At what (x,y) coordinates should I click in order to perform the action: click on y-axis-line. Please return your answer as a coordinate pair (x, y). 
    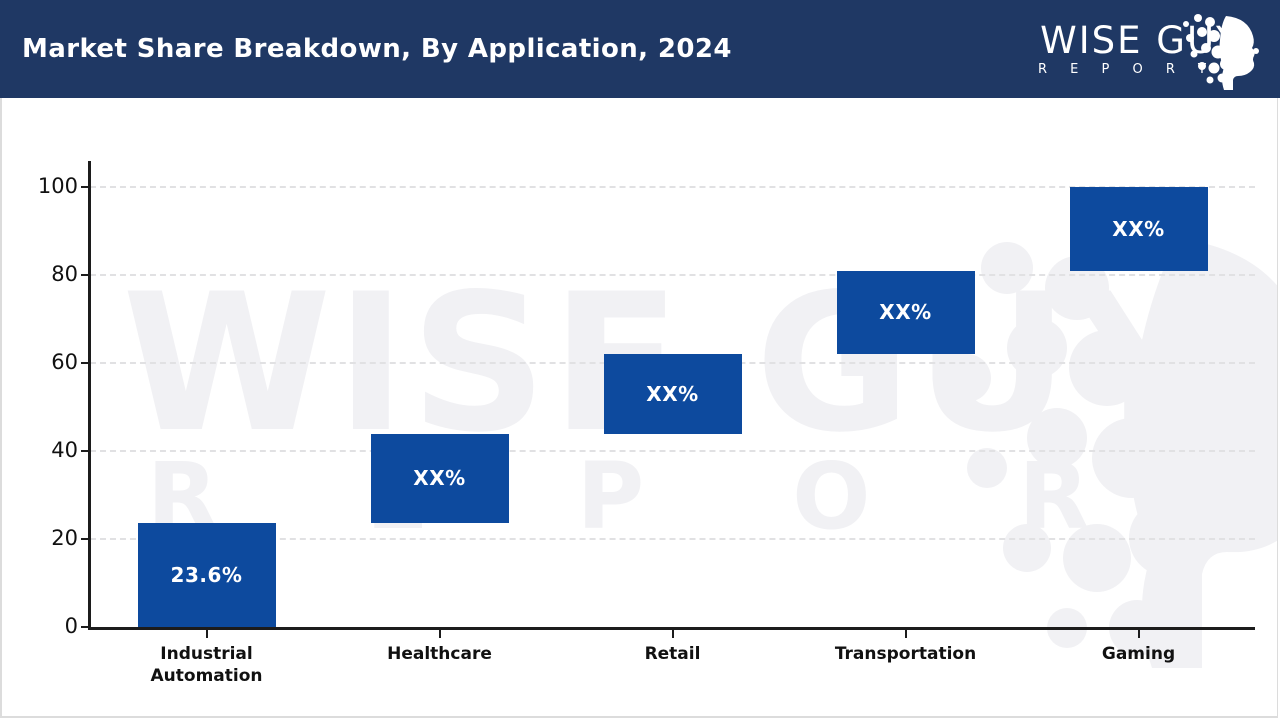
    Looking at the image, I should click on (89, 395).